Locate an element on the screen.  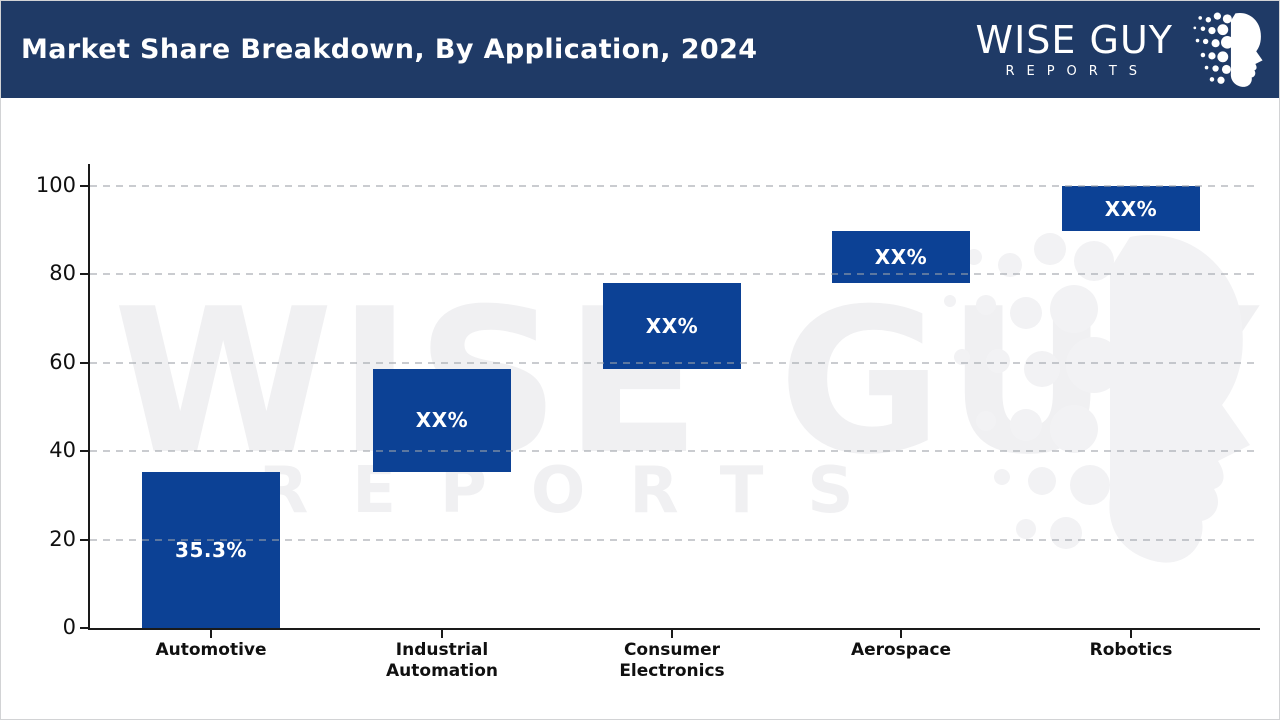
gridline-y100 is located at coordinates (674, 186).